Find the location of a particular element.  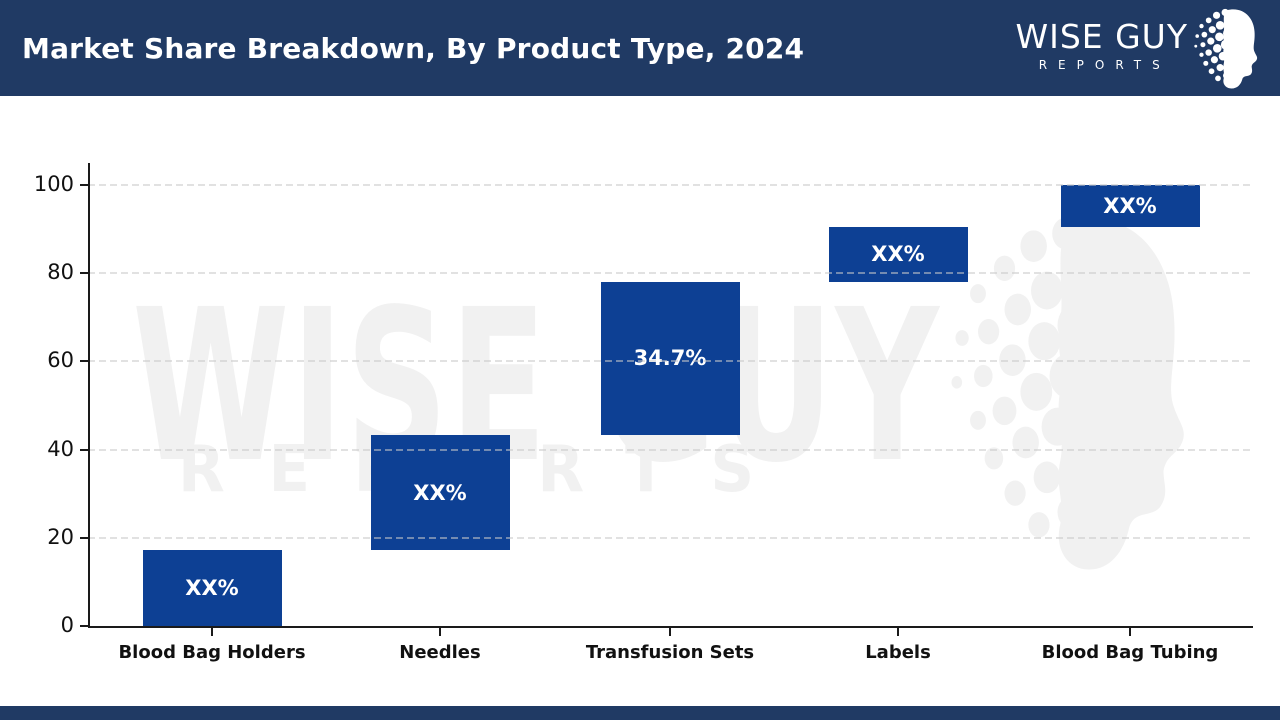

bar-blood-bag-tubing: XX% is located at coordinates (1130, 206).